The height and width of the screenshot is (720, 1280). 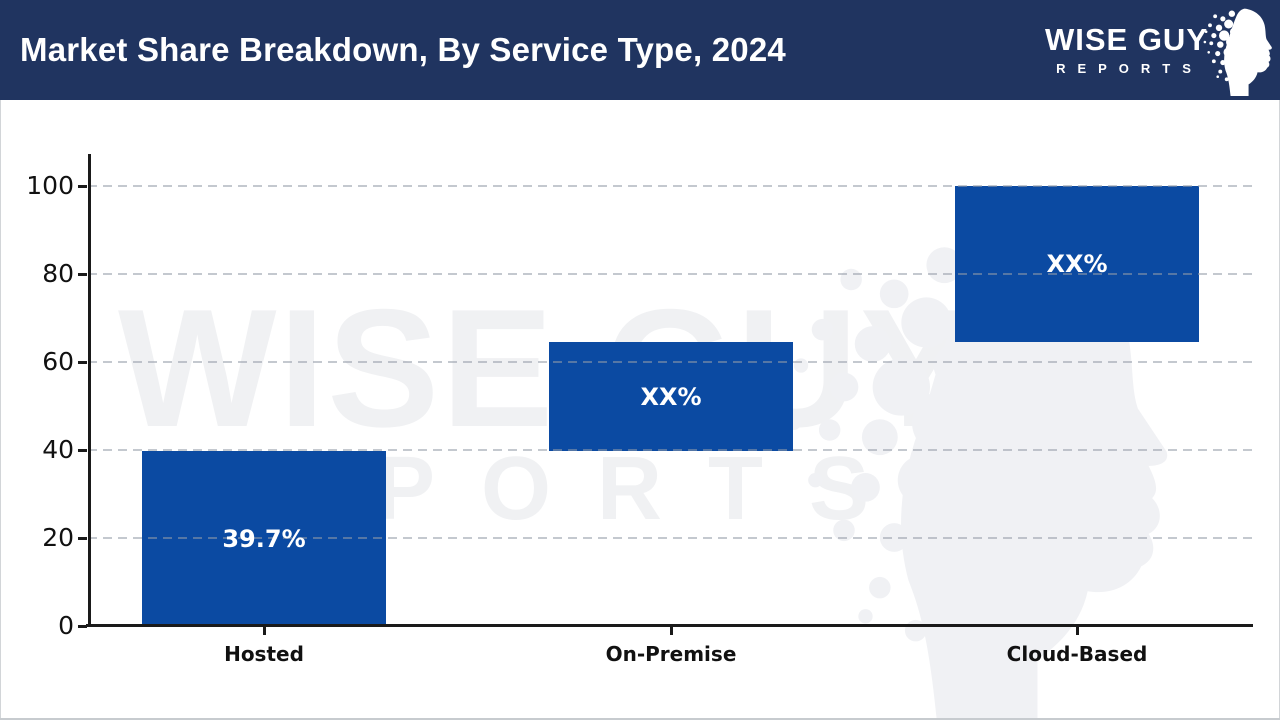 What do you see at coordinates (58, 361) in the screenshot?
I see `y-tick-label: 60` at bounding box center [58, 361].